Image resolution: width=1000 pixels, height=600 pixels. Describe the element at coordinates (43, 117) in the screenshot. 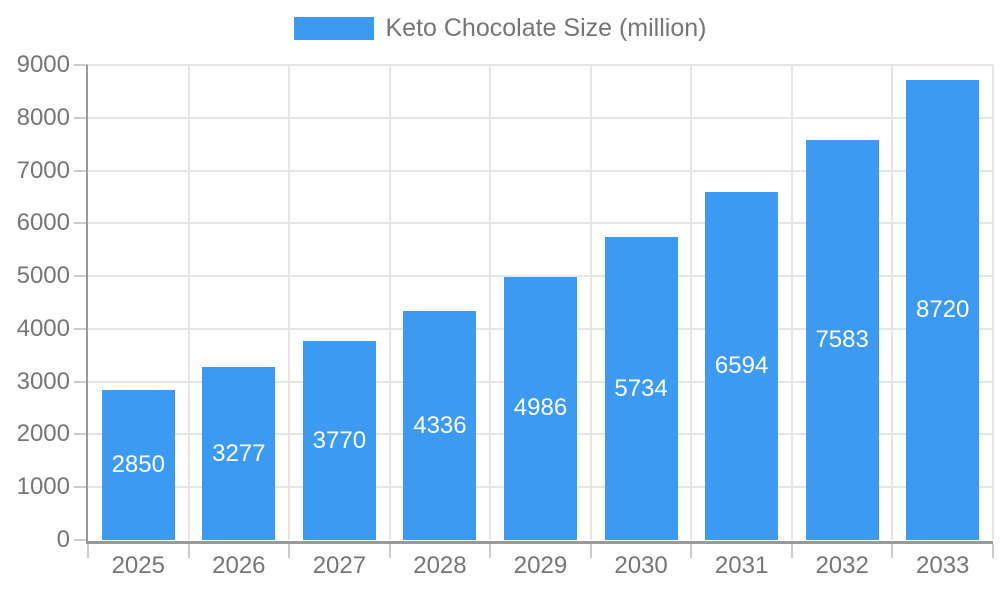

I see `y-axis-label: 8000` at that location.